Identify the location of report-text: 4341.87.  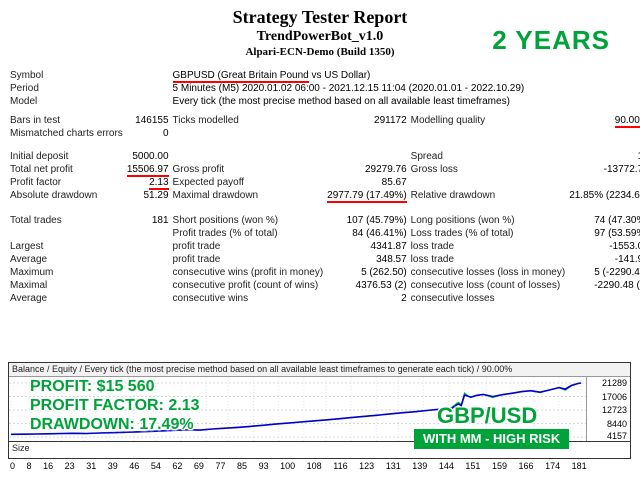
(388, 246).